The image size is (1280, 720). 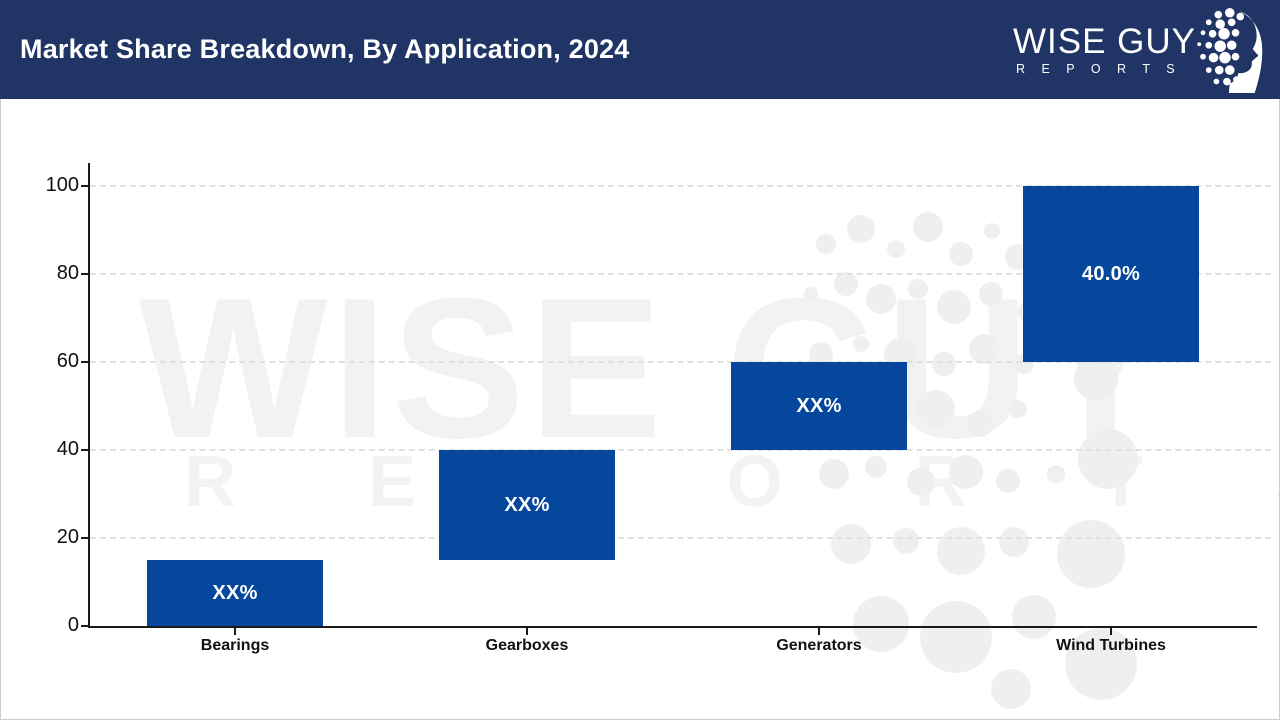 I want to click on bar-generators: XX%, so click(x=819, y=406).